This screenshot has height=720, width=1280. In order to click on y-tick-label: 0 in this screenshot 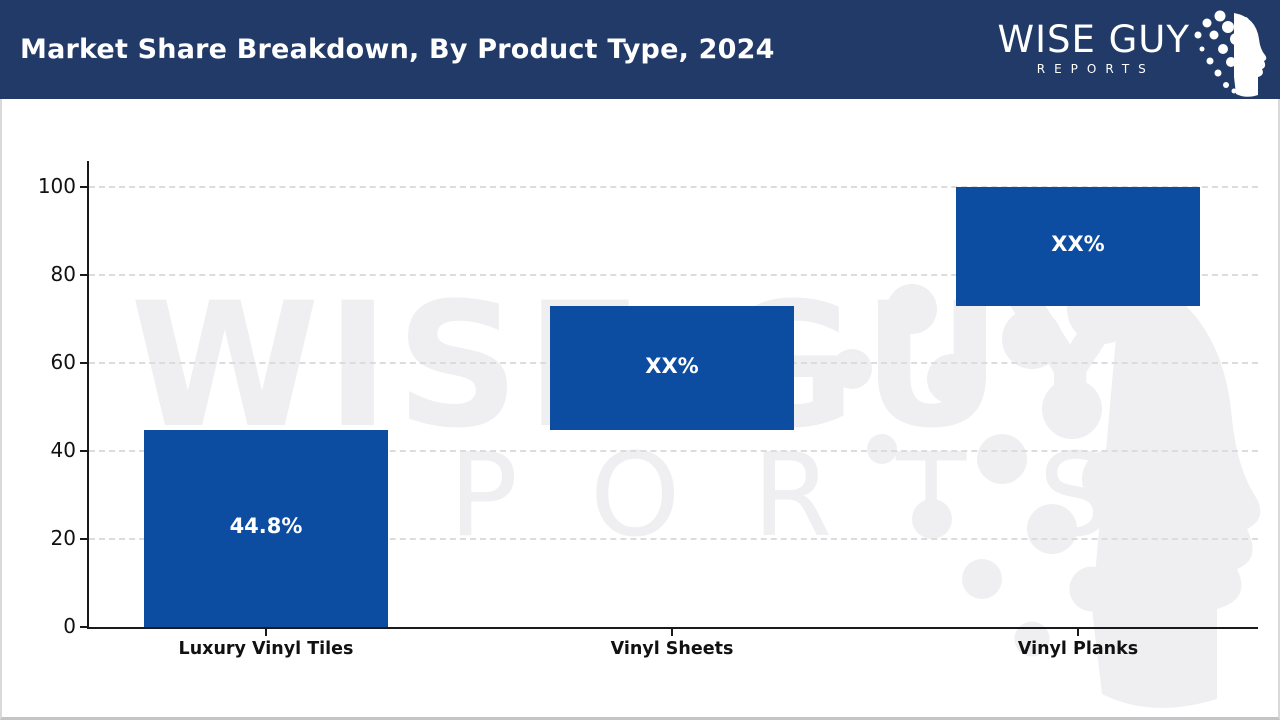, I will do `click(69, 626)`.